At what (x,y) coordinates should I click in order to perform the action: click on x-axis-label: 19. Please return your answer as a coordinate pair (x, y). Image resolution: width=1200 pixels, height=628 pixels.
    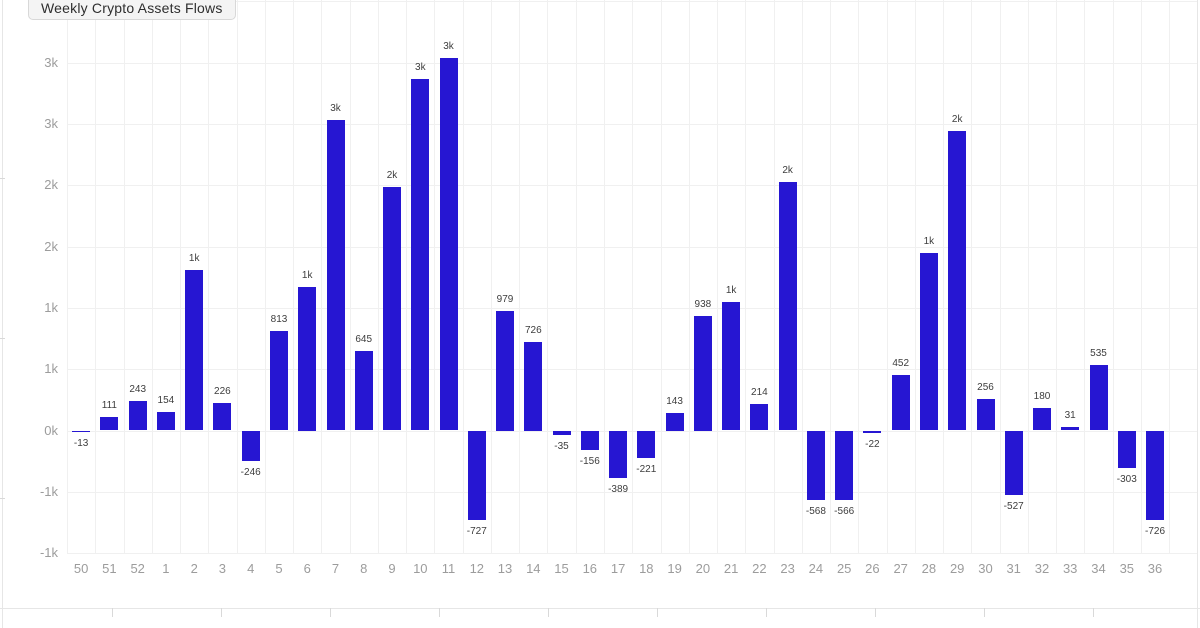
    Looking at the image, I should click on (674, 568).